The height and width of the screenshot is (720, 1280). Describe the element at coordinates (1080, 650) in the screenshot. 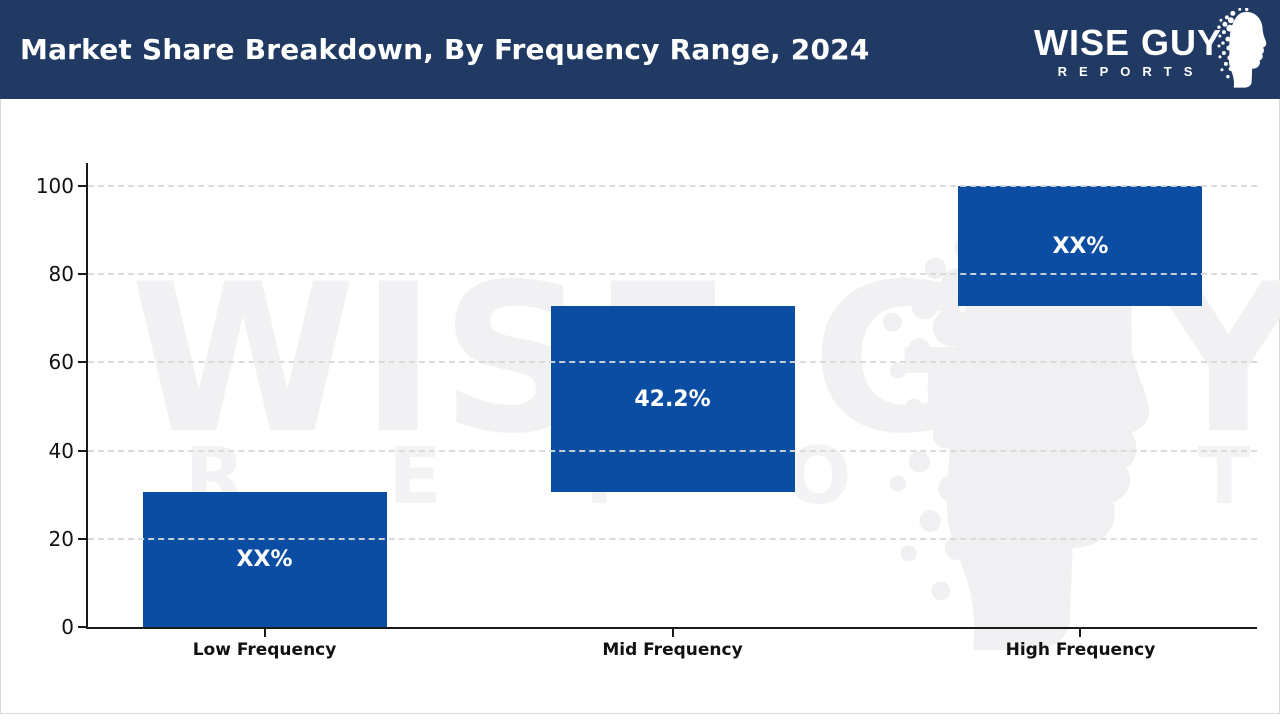

I see `x-tick-label-high-frequency: High Frequency` at that location.